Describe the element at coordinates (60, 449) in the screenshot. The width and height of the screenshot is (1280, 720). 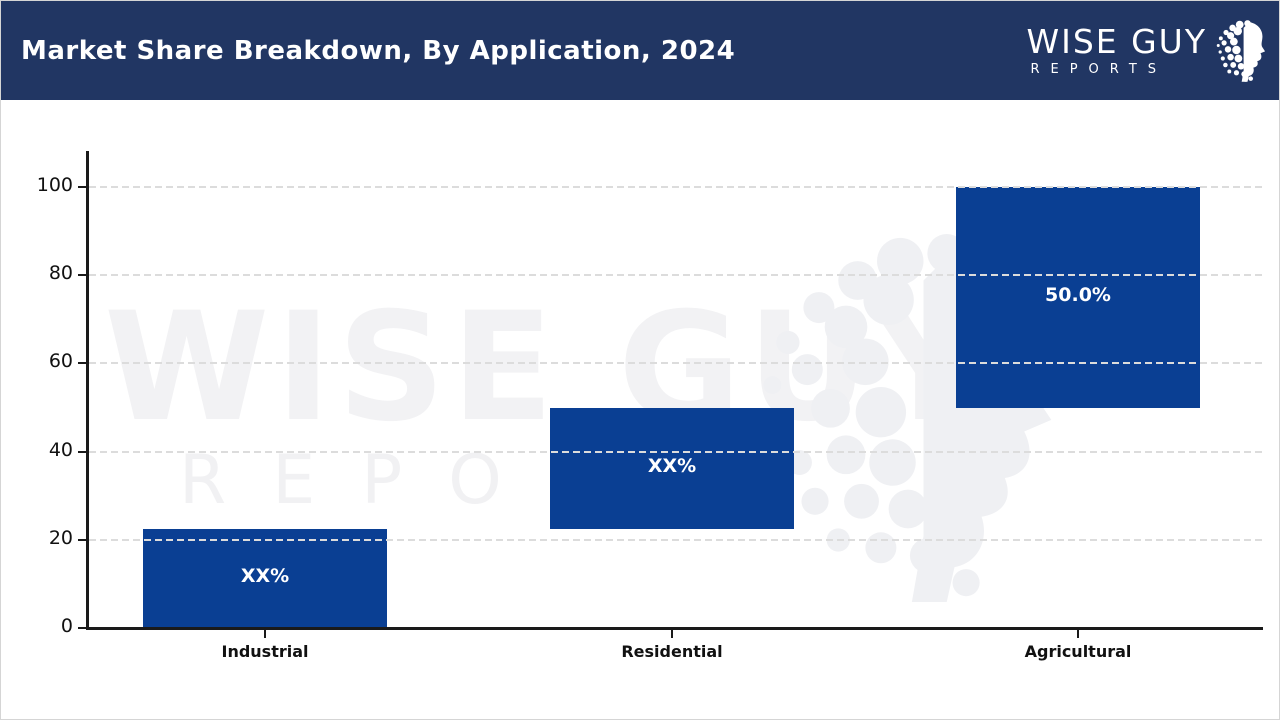
I see `y-tick-label-40: 40` at that location.